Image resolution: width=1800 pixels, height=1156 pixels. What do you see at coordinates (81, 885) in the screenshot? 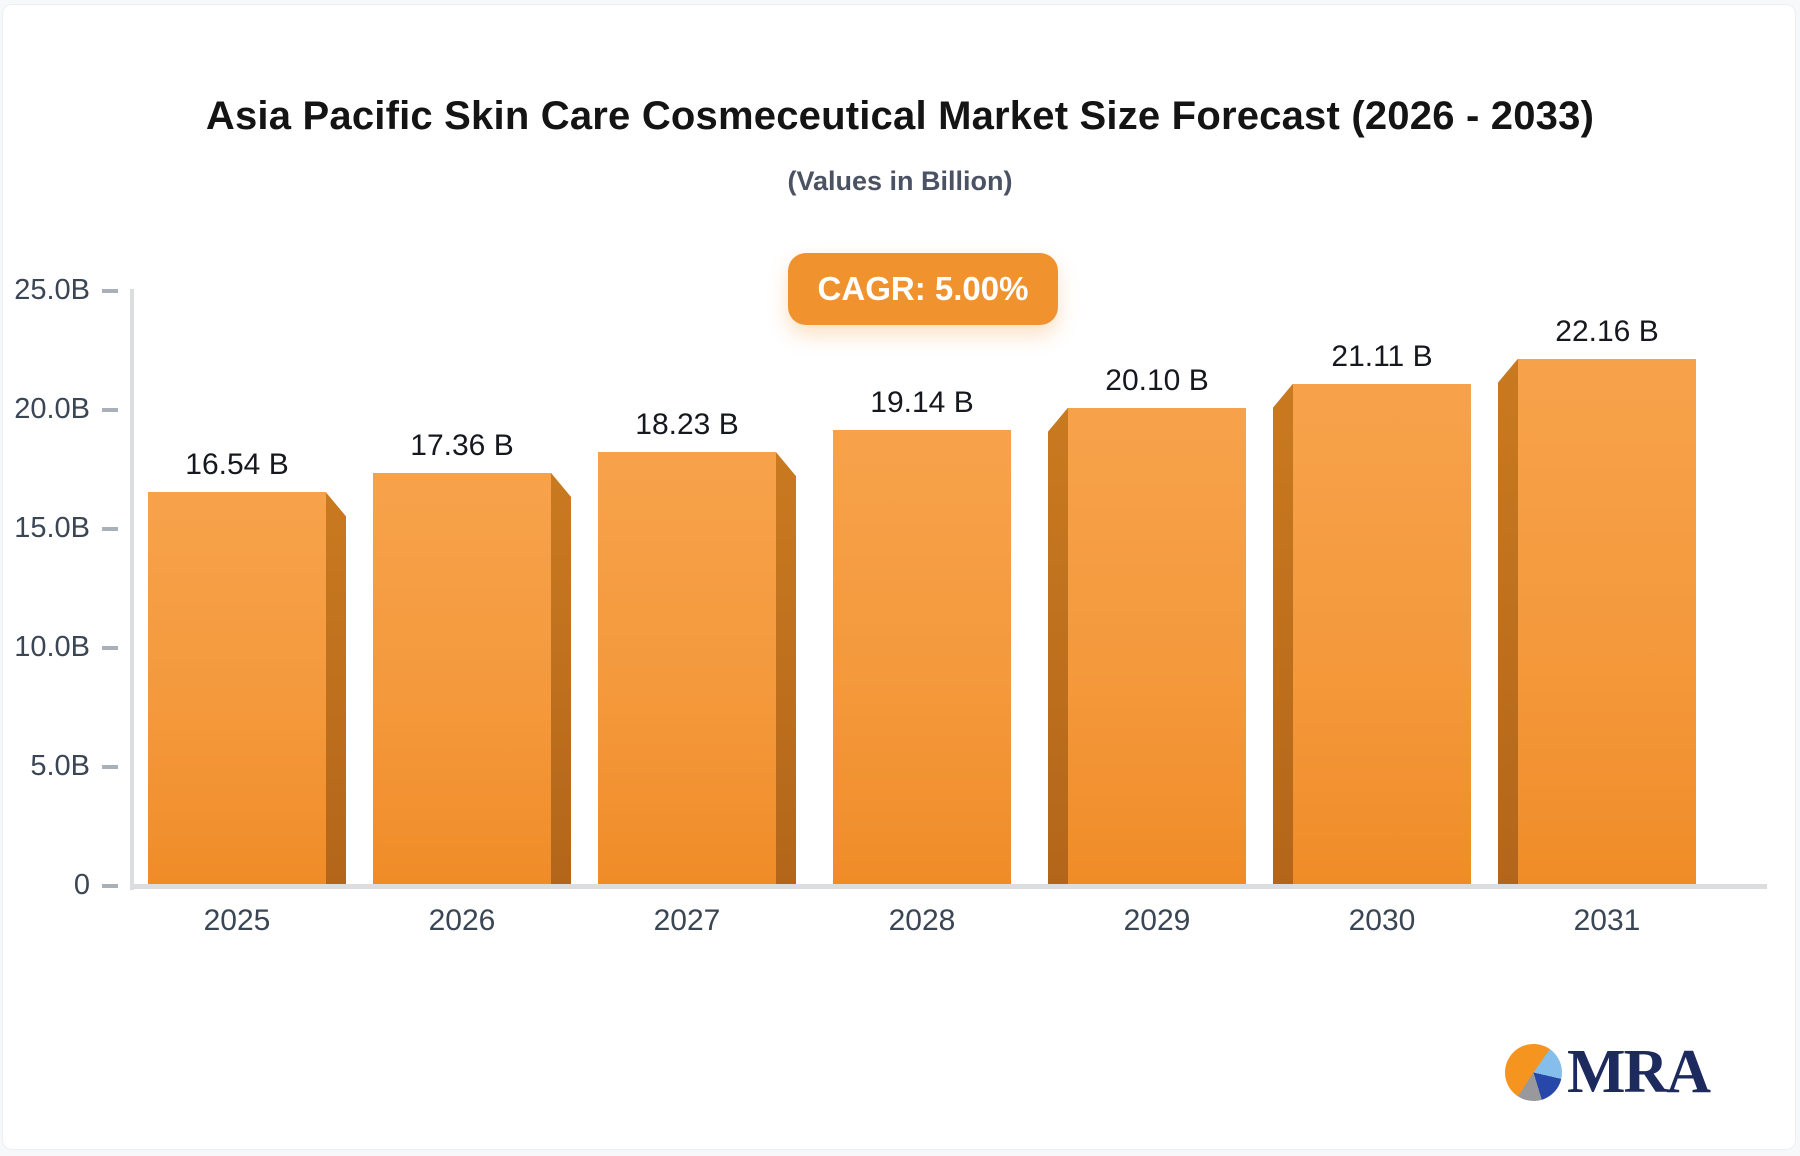
I see `y-axis-tick-label: 0` at bounding box center [81, 885].